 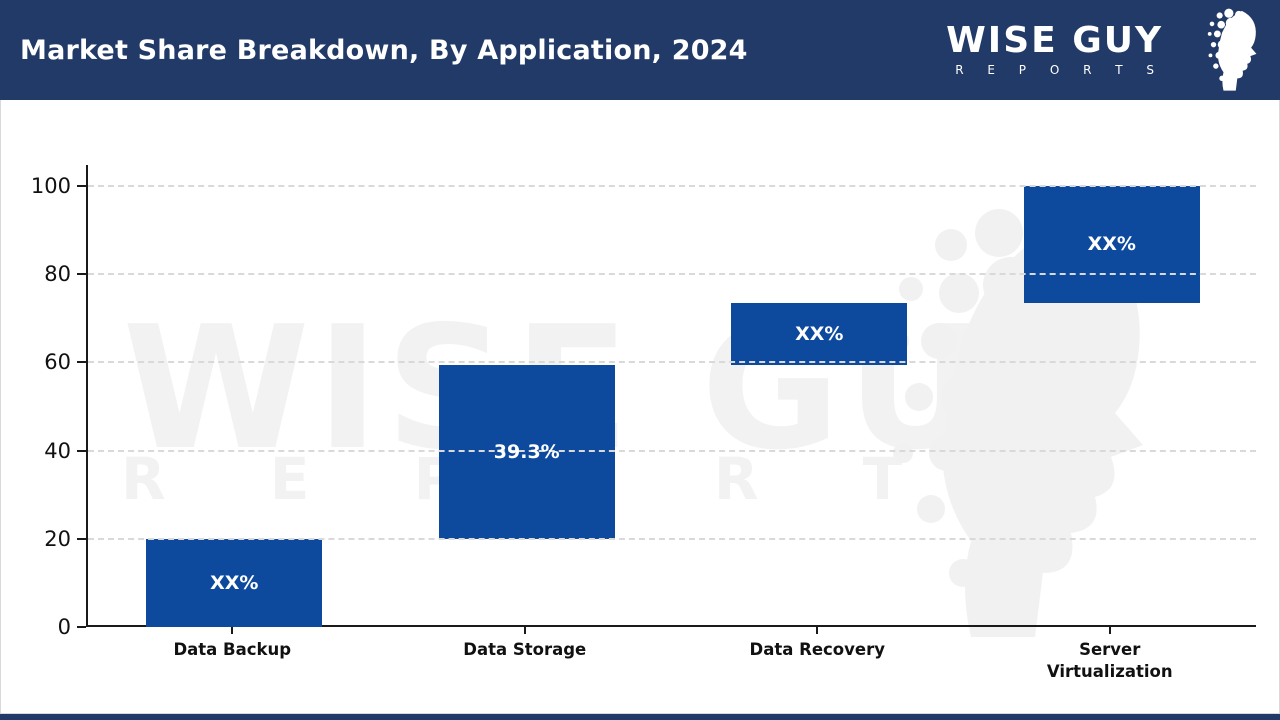 I want to click on y-tick-label: 100, so click(x=50, y=186).